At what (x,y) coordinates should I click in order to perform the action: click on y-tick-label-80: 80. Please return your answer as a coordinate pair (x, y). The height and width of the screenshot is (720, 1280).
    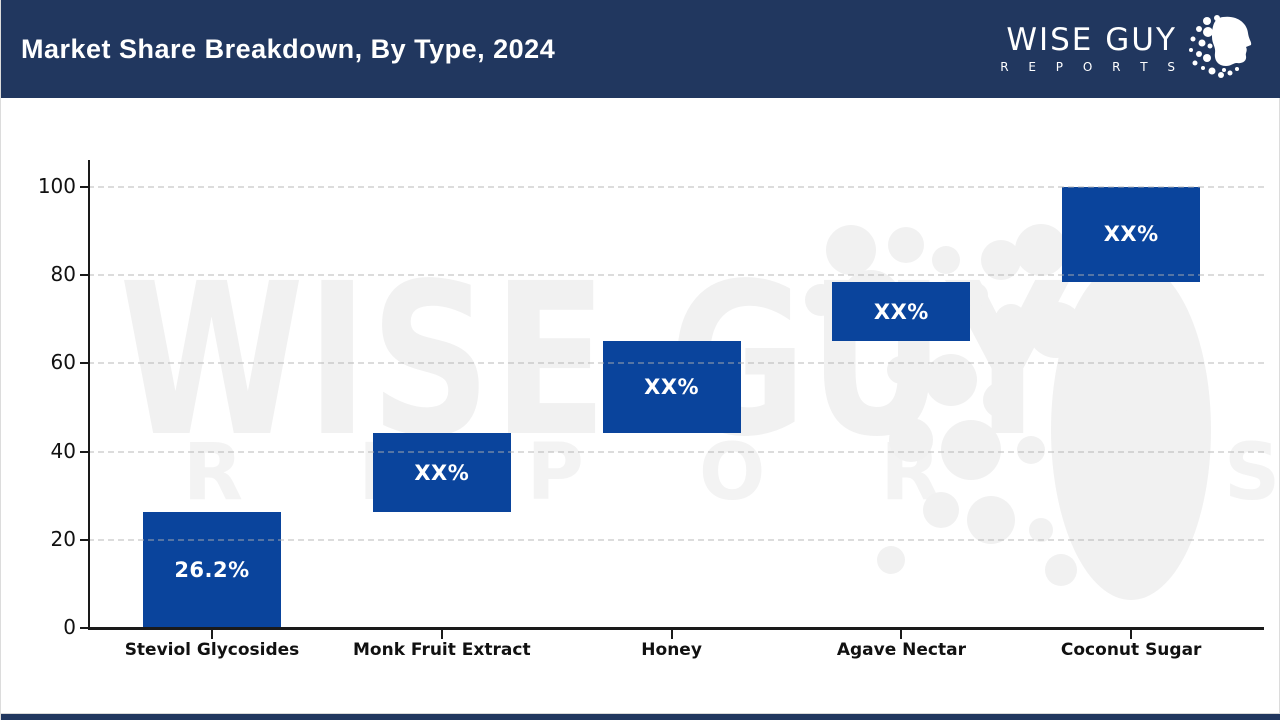
    Looking at the image, I should click on (63, 274).